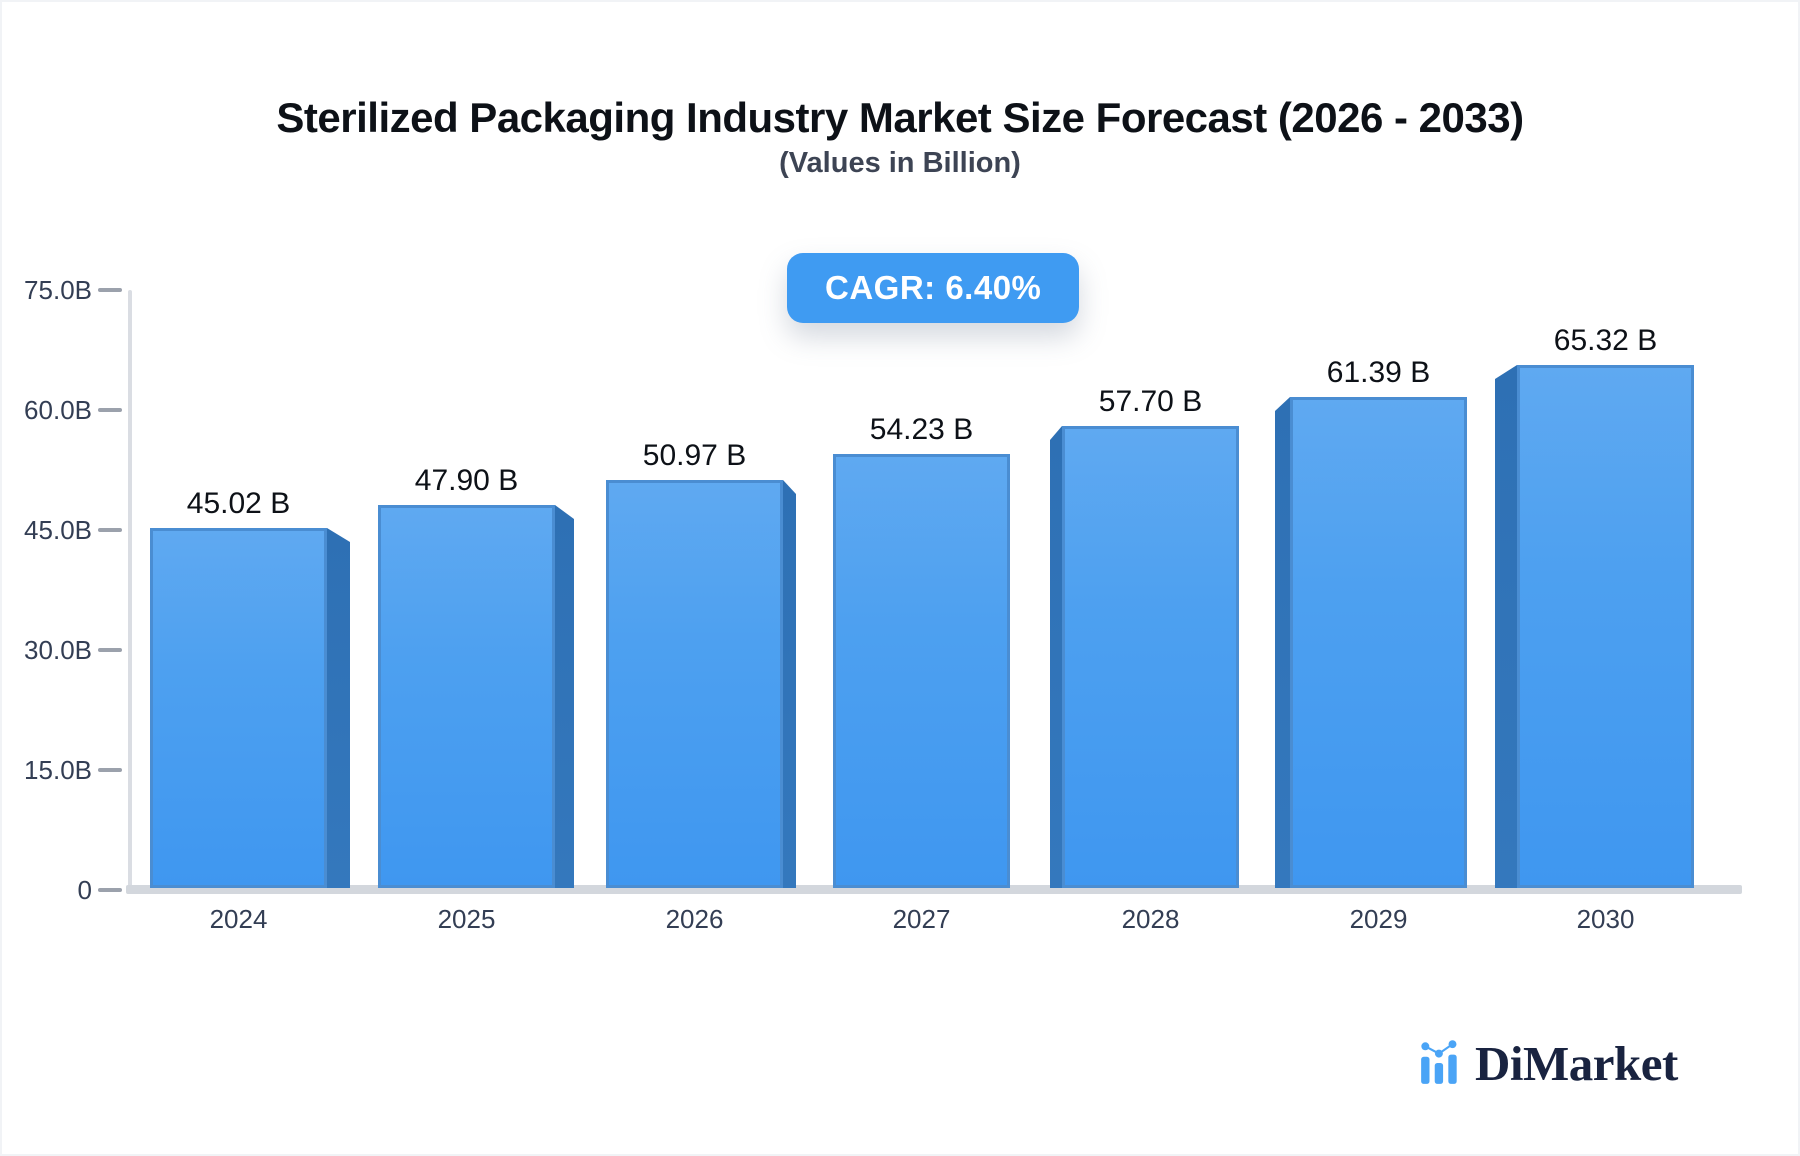 This screenshot has height=1156, width=1800. What do you see at coordinates (84, 890) in the screenshot?
I see `y-axis-tick-label: 0` at bounding box center [84, 890].